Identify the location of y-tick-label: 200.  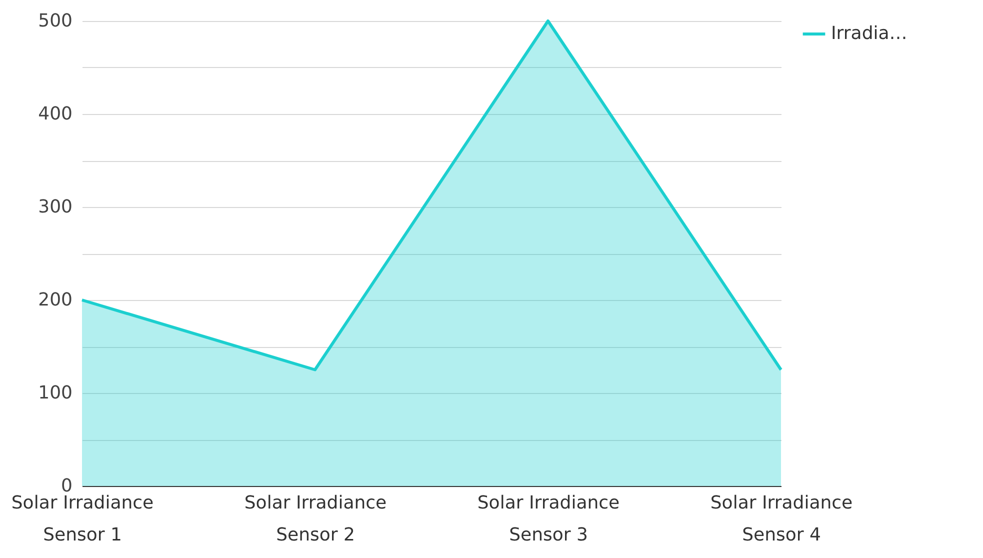
(55, 300).